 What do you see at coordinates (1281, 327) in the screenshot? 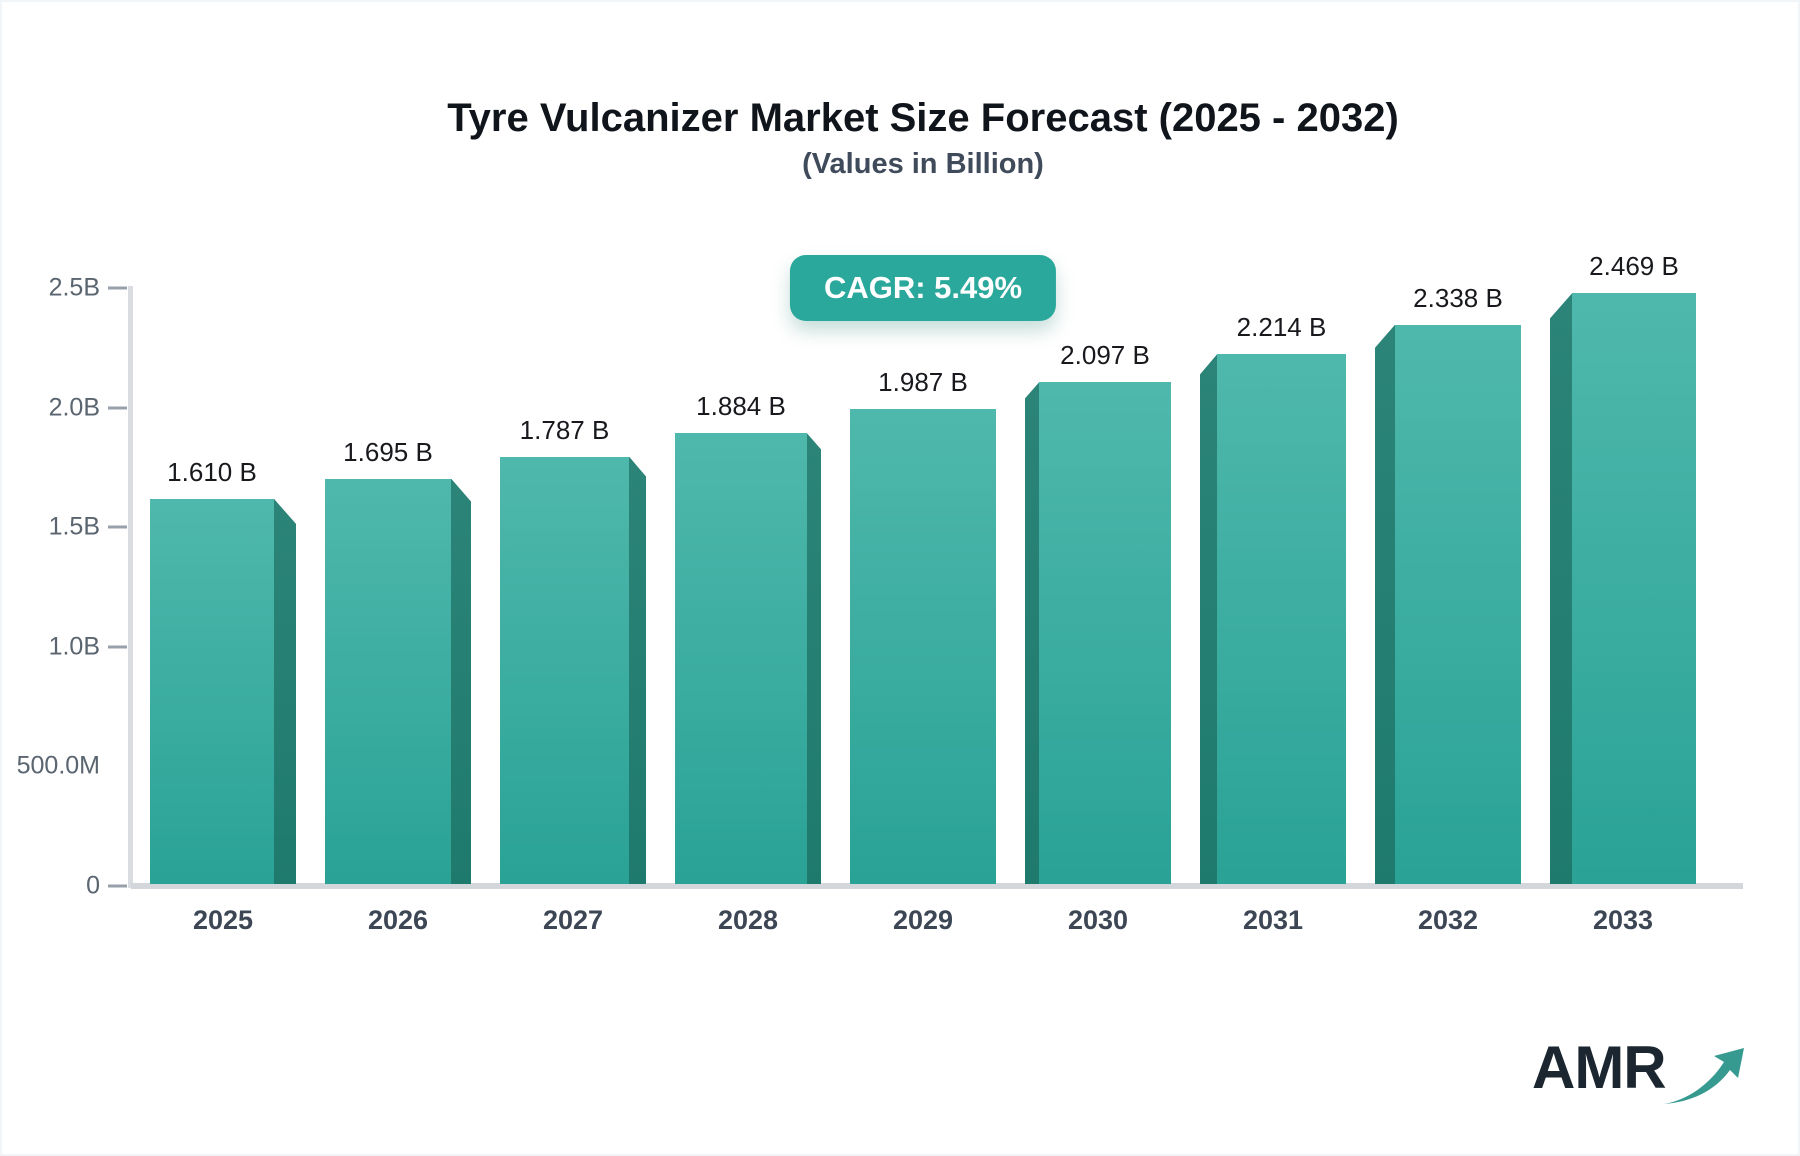
I see `bar-value-label: 2.214 B` at bounding box center [1281, 327].